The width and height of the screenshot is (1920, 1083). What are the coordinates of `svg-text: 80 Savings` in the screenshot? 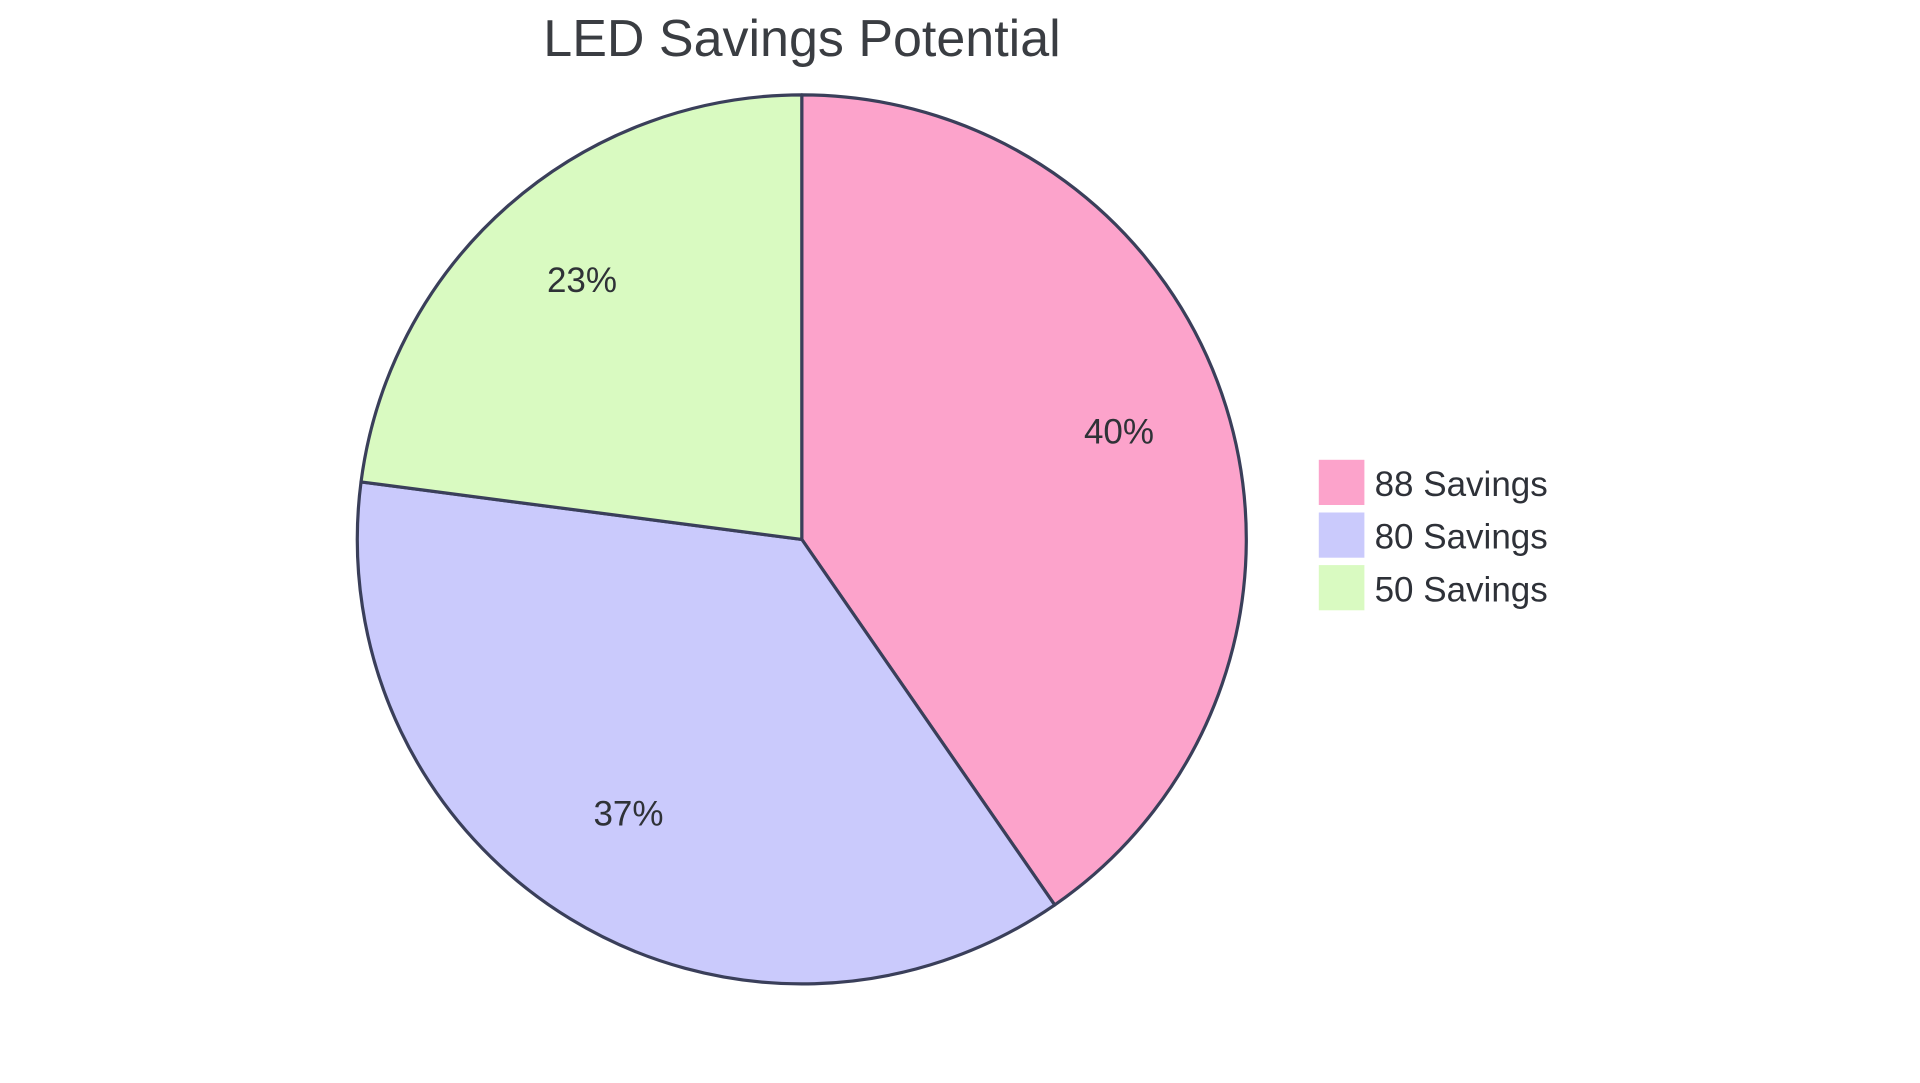 It's located at (1461, 537).